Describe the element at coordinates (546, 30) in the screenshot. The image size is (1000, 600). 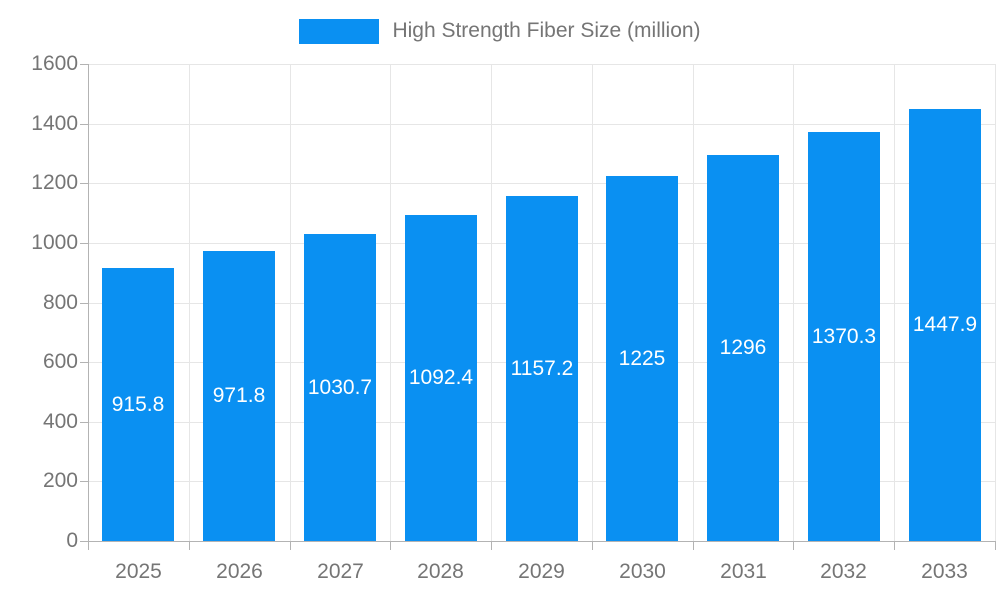
I see `legend-label: High Strength Fiber Size (million)` at that location.